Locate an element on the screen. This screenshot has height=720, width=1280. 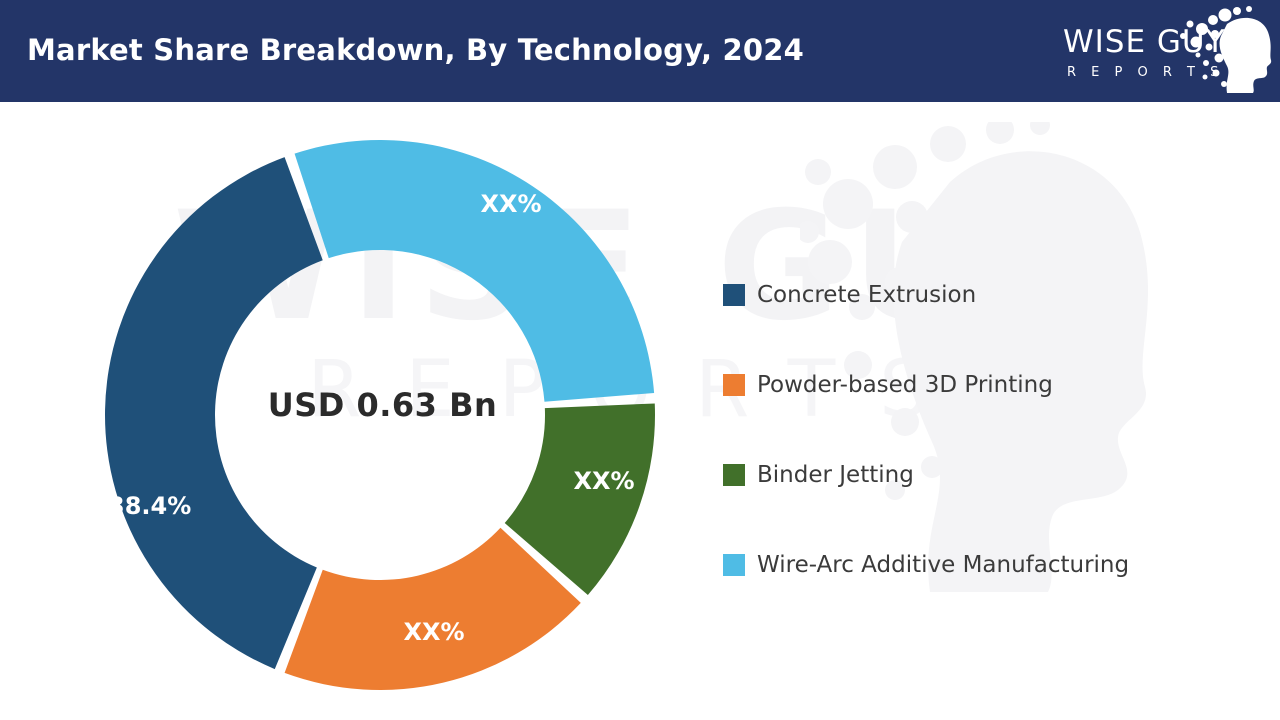
legend-item: Wire-Arc Additive Manufacturing is located at coordinates (993, 565).